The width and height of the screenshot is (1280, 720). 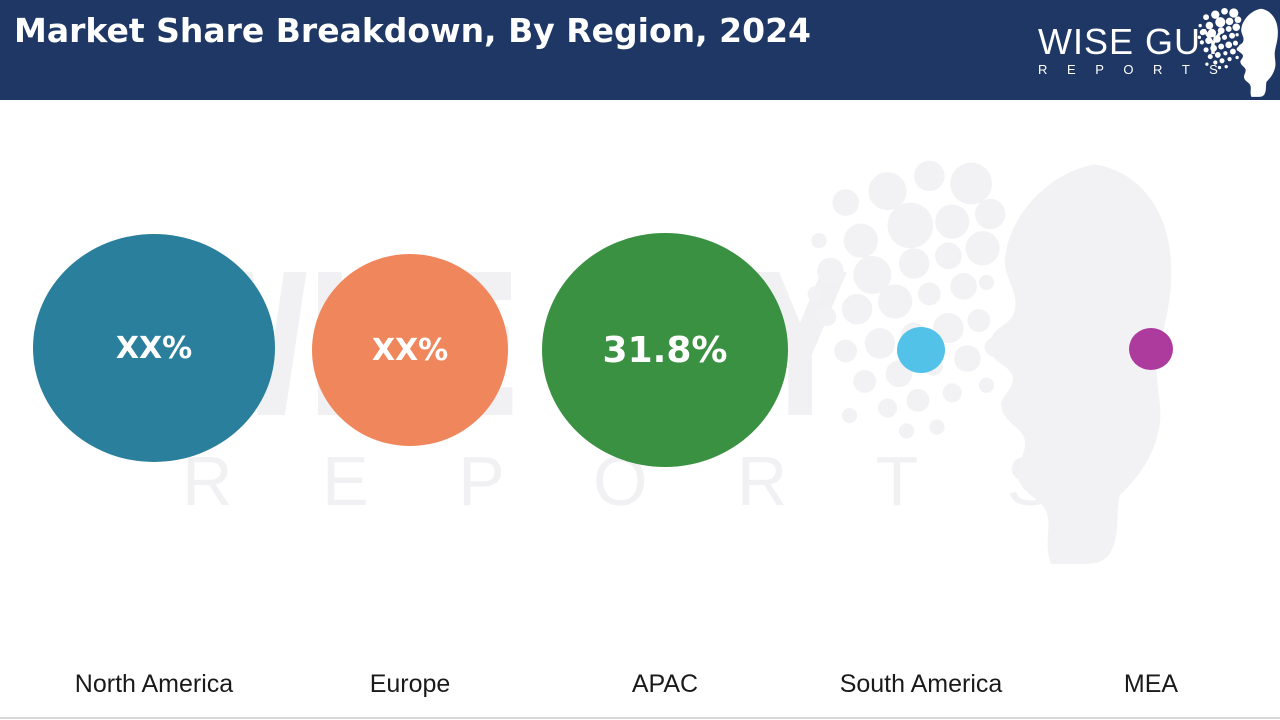 I want to click on wiseguy-head-icon, so click(x=1237, y=52).